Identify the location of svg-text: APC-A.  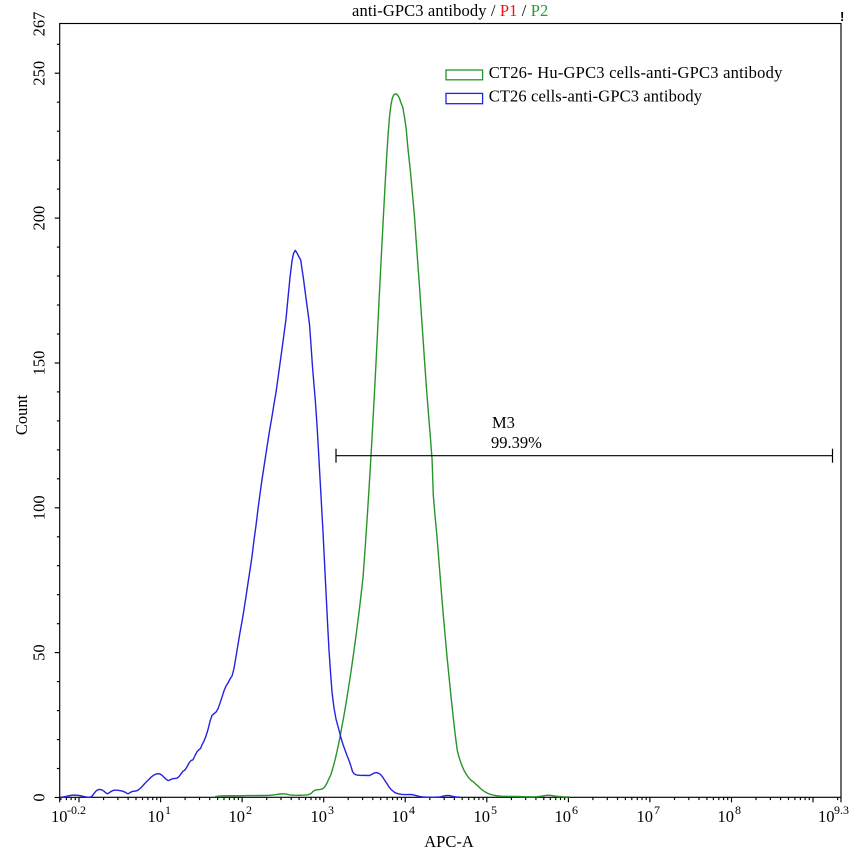
(449, 841).